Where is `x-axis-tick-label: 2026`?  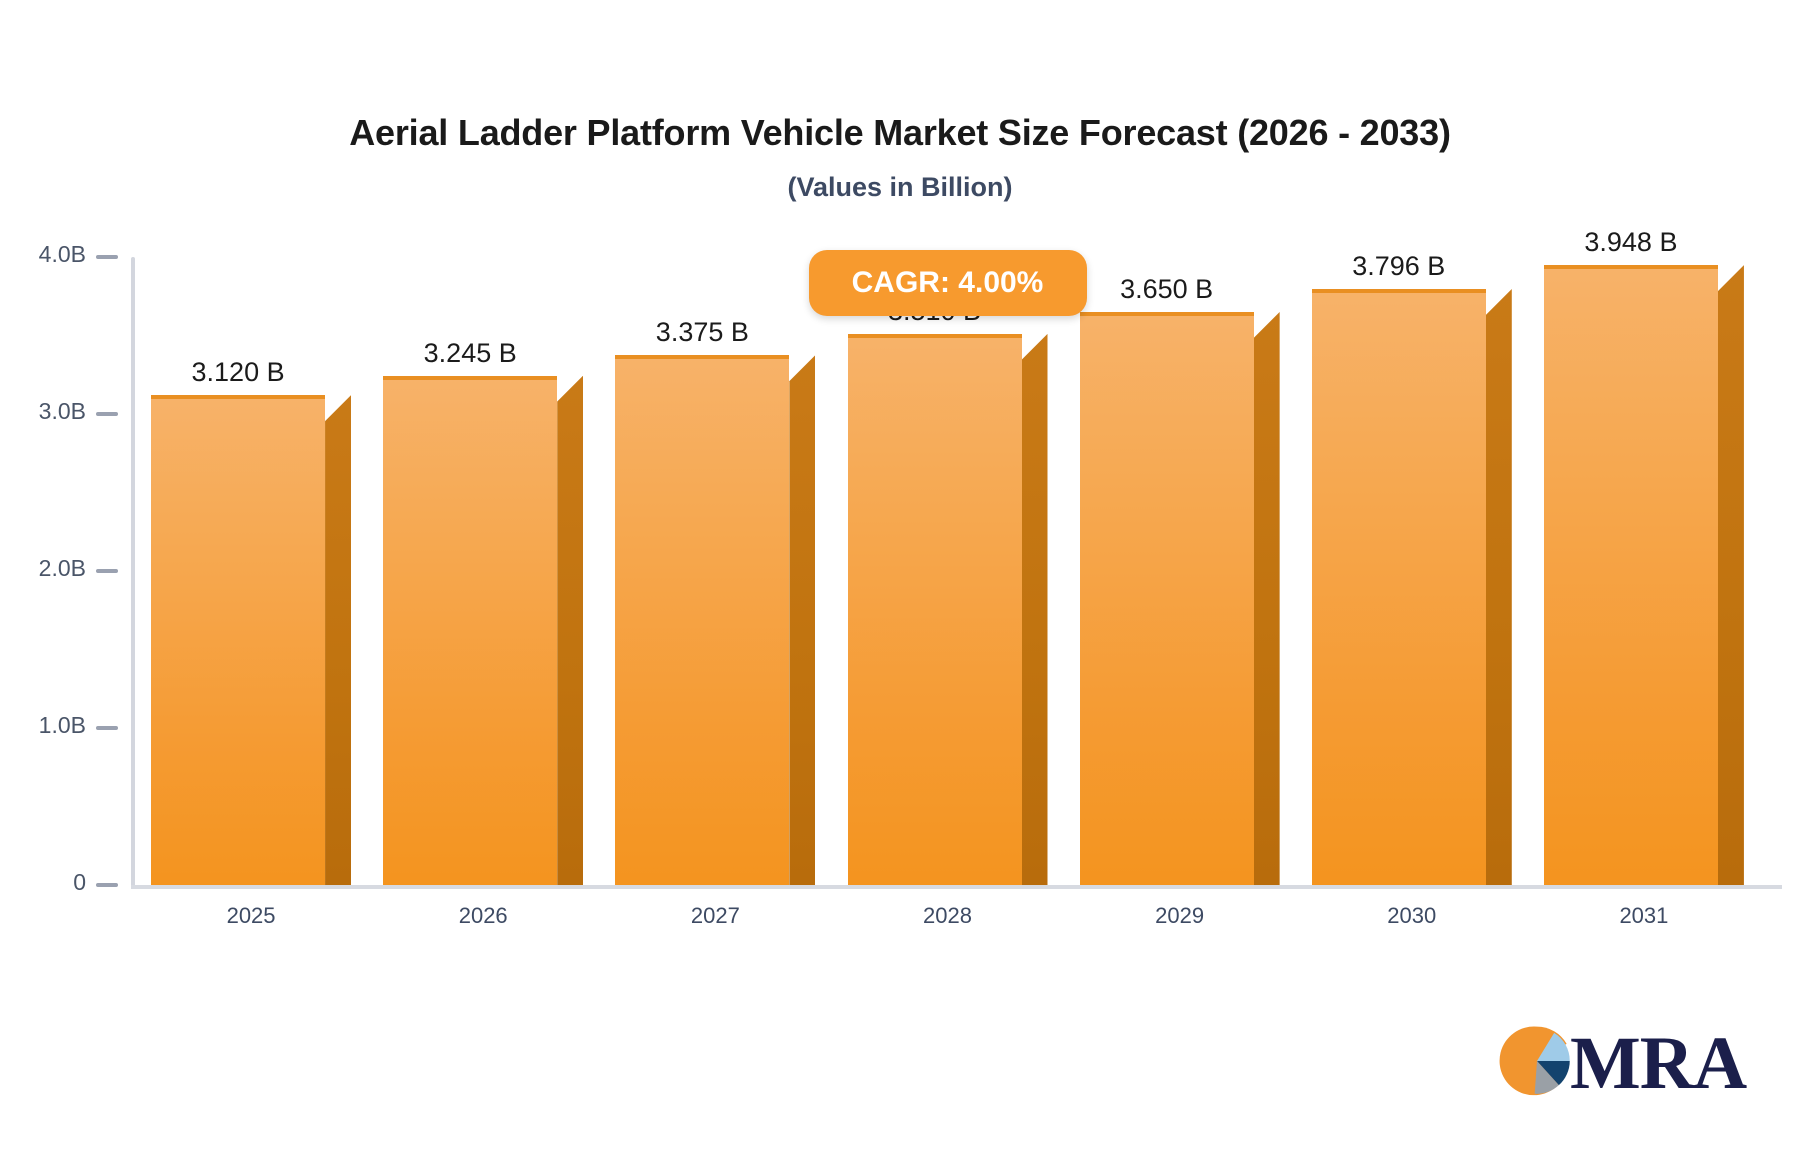
x-axis-tick-label: 2026 is located at coordinates (483, 915).